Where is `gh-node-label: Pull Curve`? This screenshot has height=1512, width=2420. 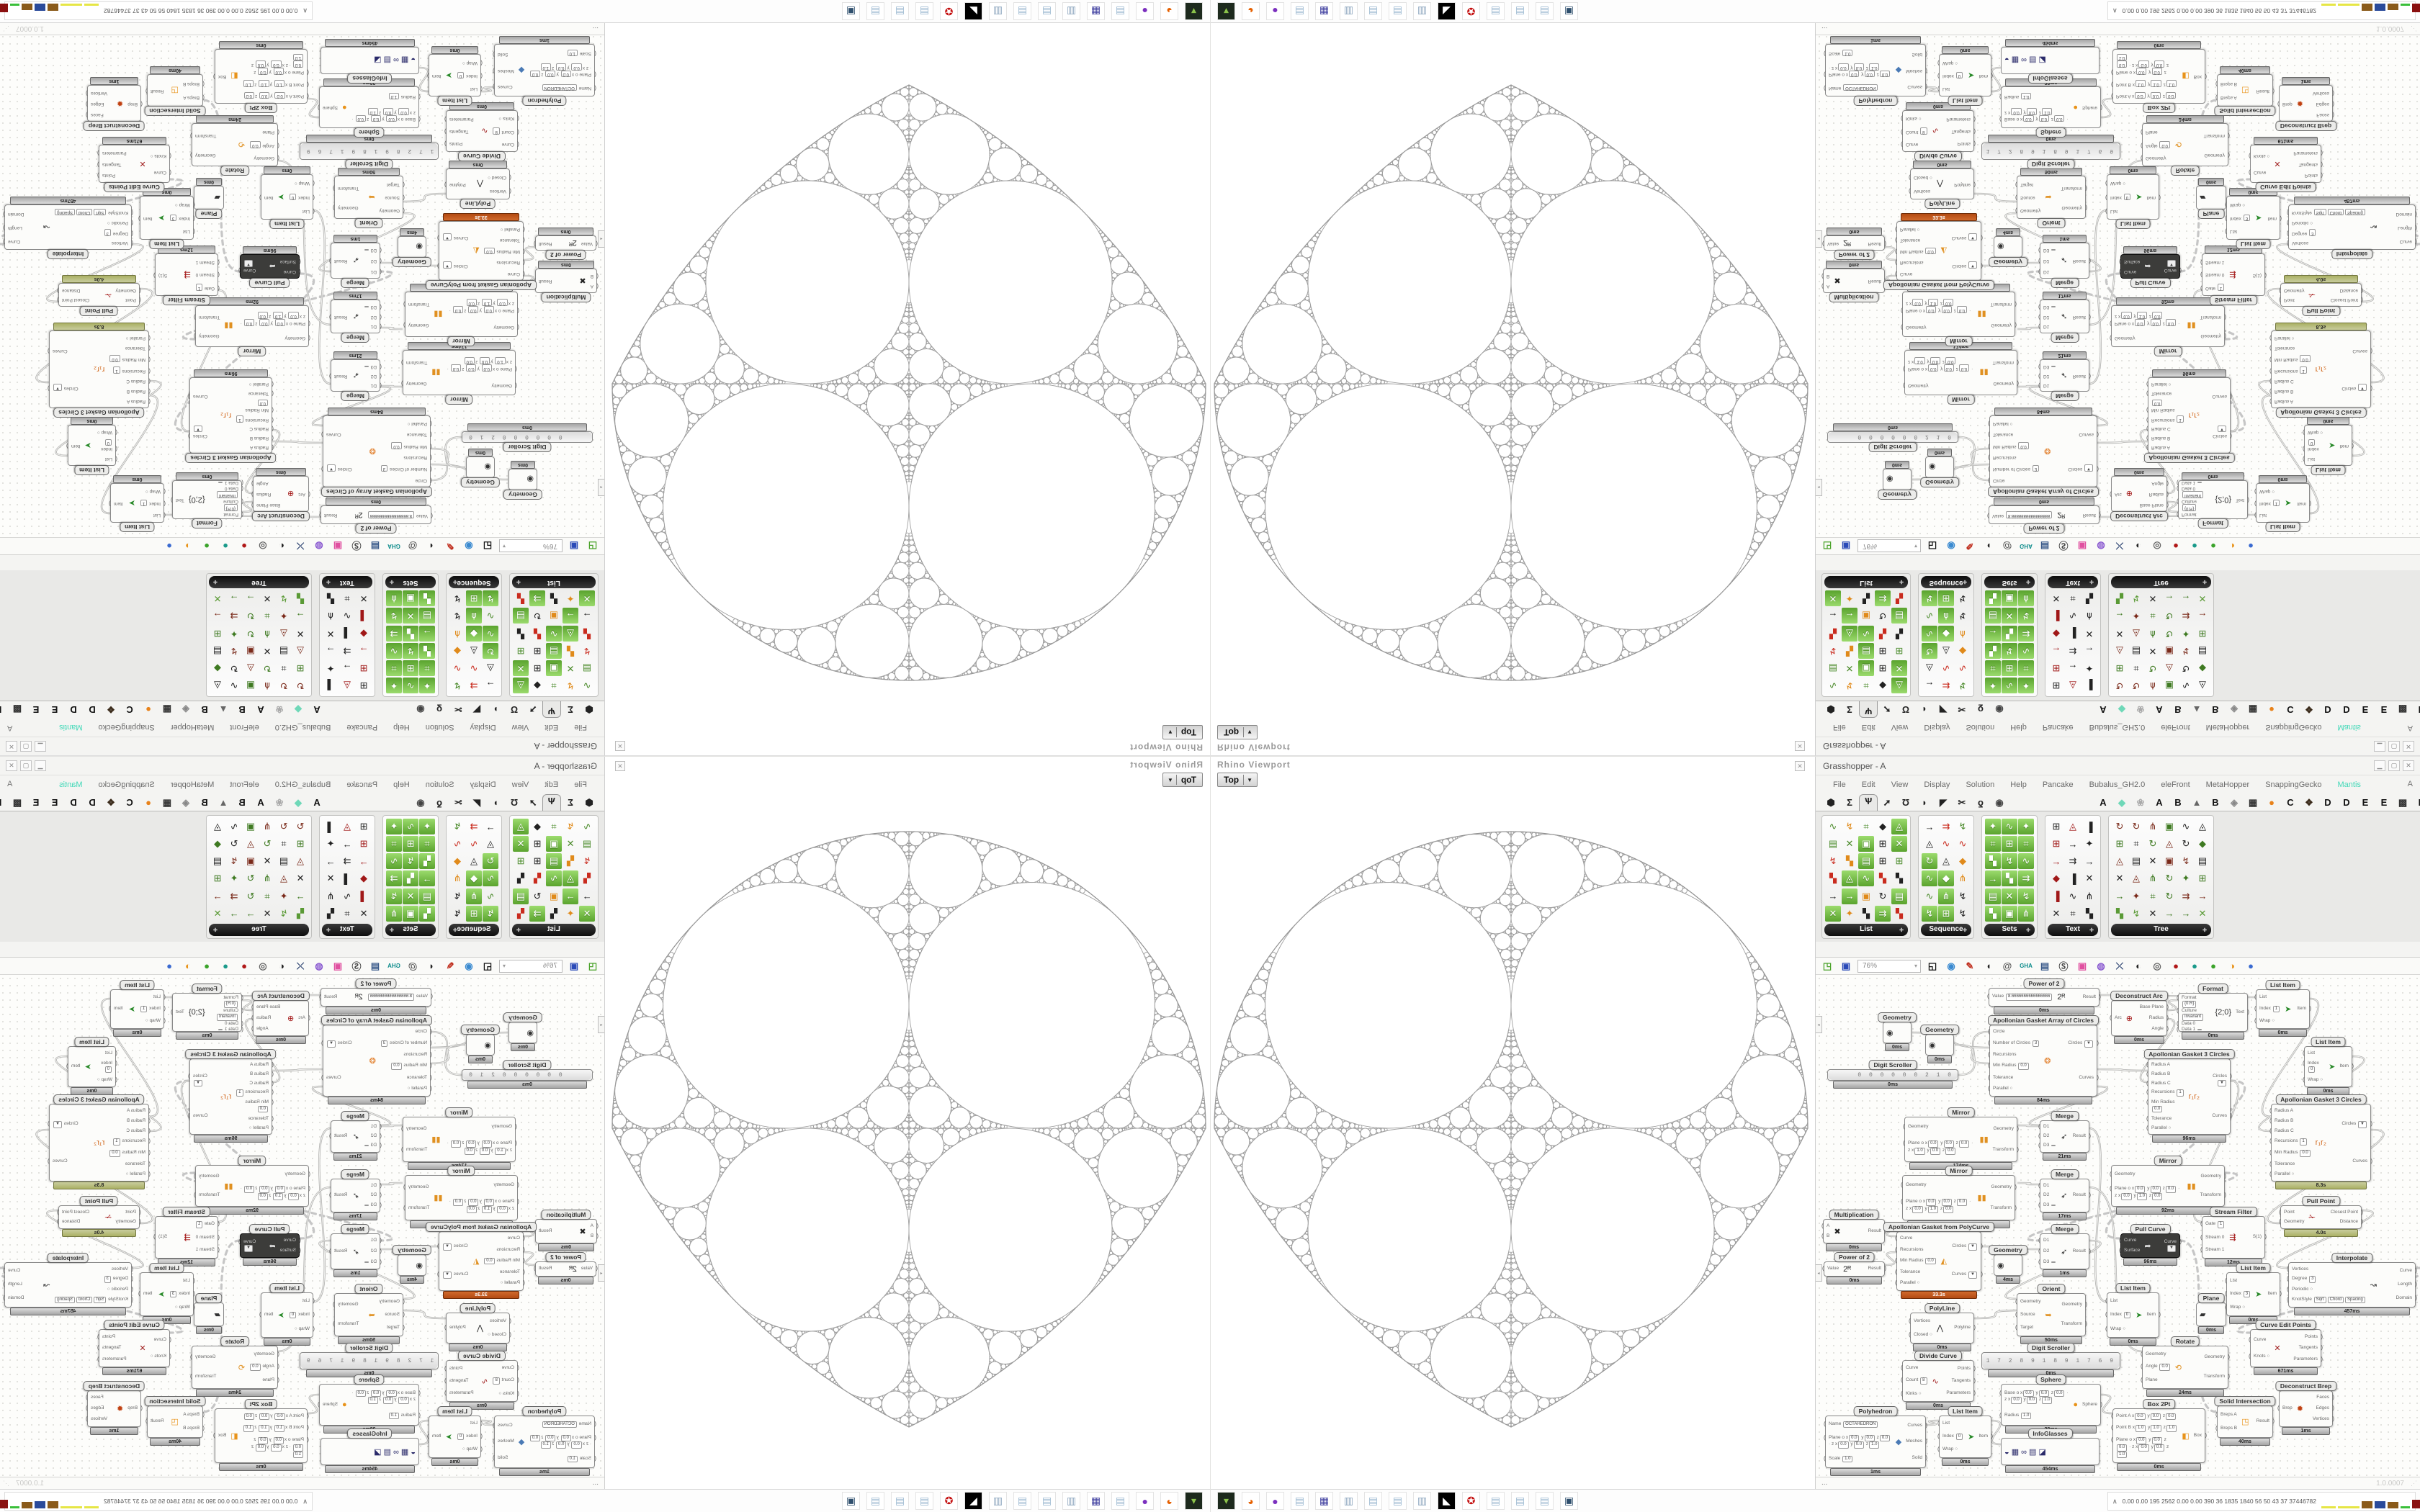 gh-node-label: Pull Curve is located at coordinates (2150, 1229).